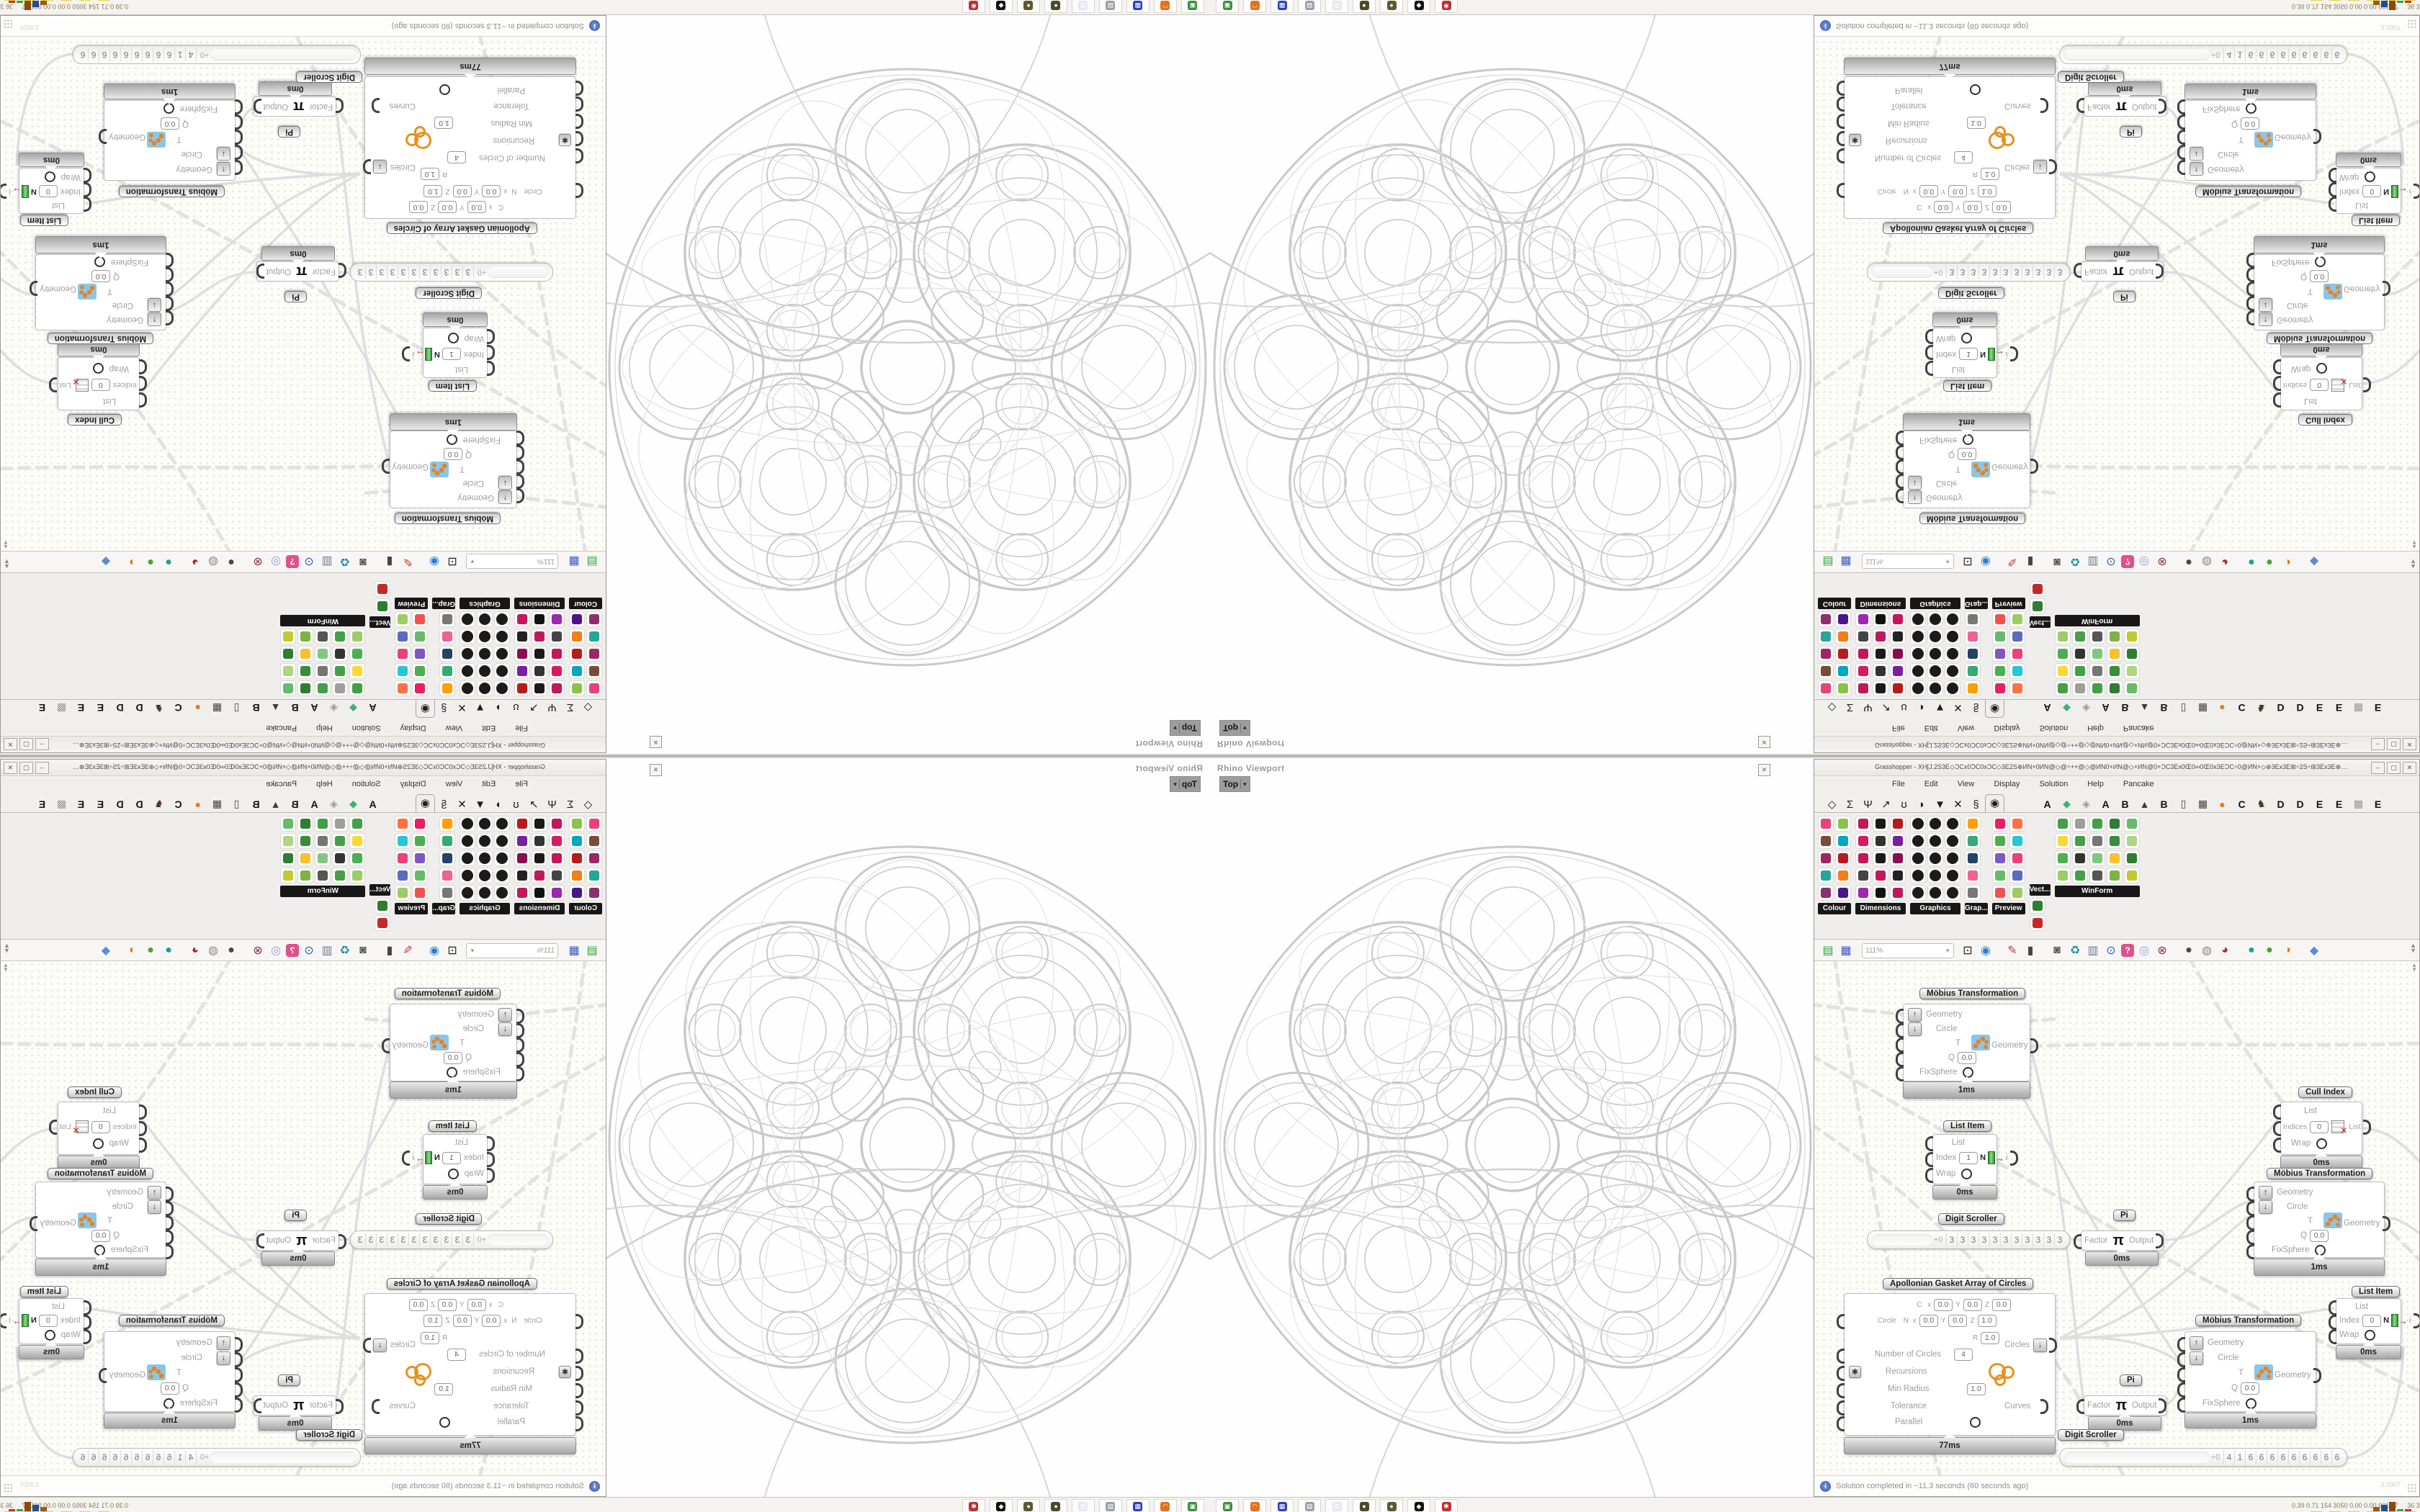 This screenshot has width=2420, height=1512. I want to click on tab-plugin: A, so click(373, 708).